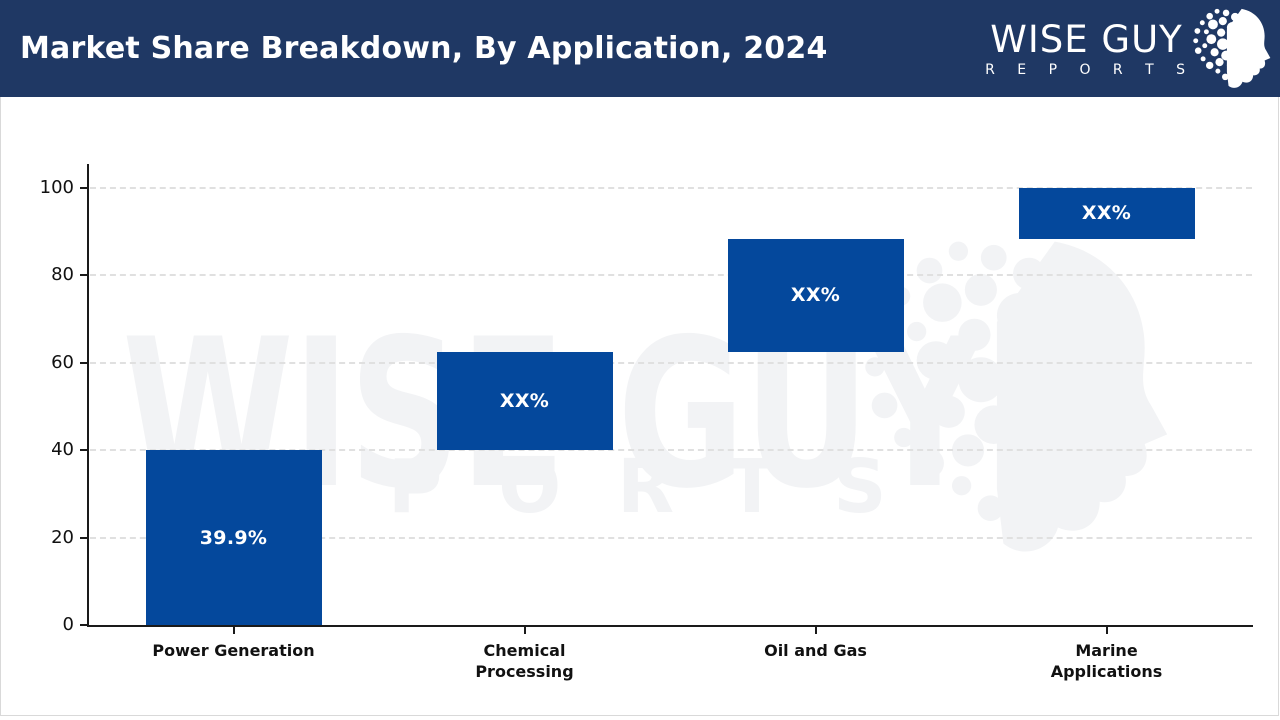 This screenshot has height=720, width=1280. I want to click on x-category-label-marine-applications: Marine Applications, so click(1107, 661).